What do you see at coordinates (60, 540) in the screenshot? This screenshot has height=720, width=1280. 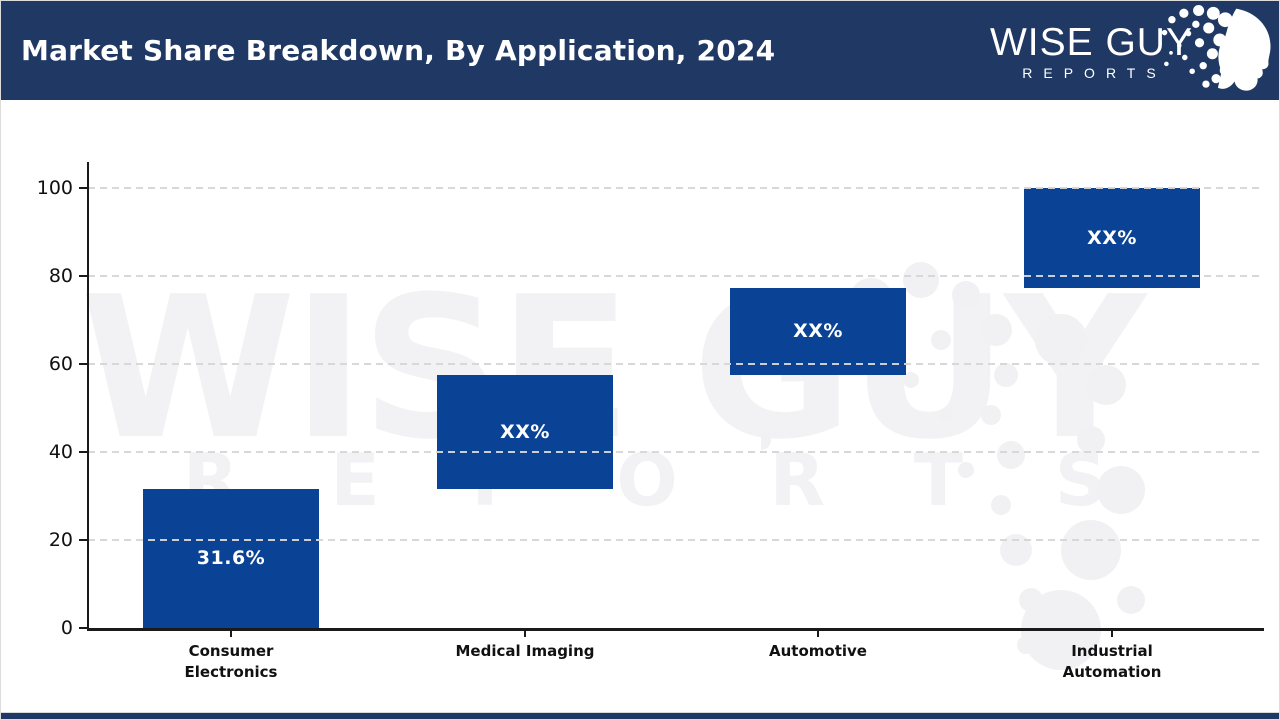 I see `y-tick-label: 20` at bounding box center [60, 540].